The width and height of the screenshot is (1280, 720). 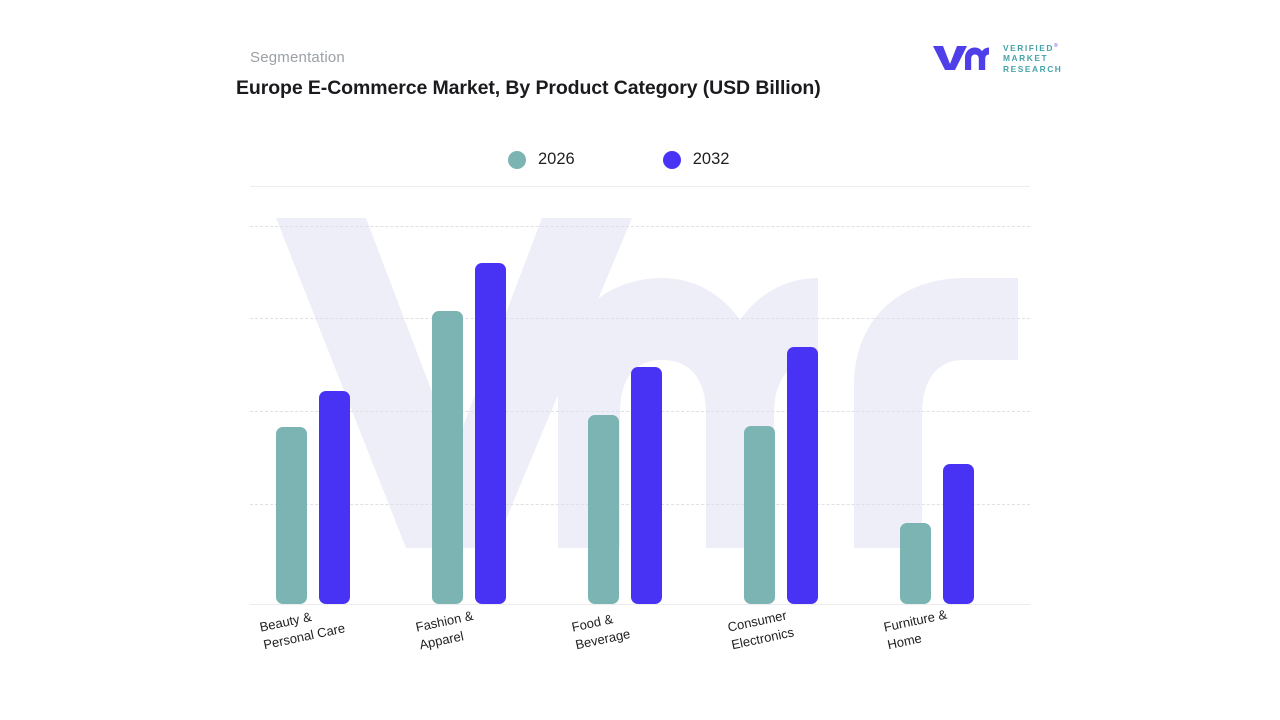 What do you see at coordinates (556, 159) in the screenshot?
I see `legend-label: 2026` at bounding box center [556, 159].